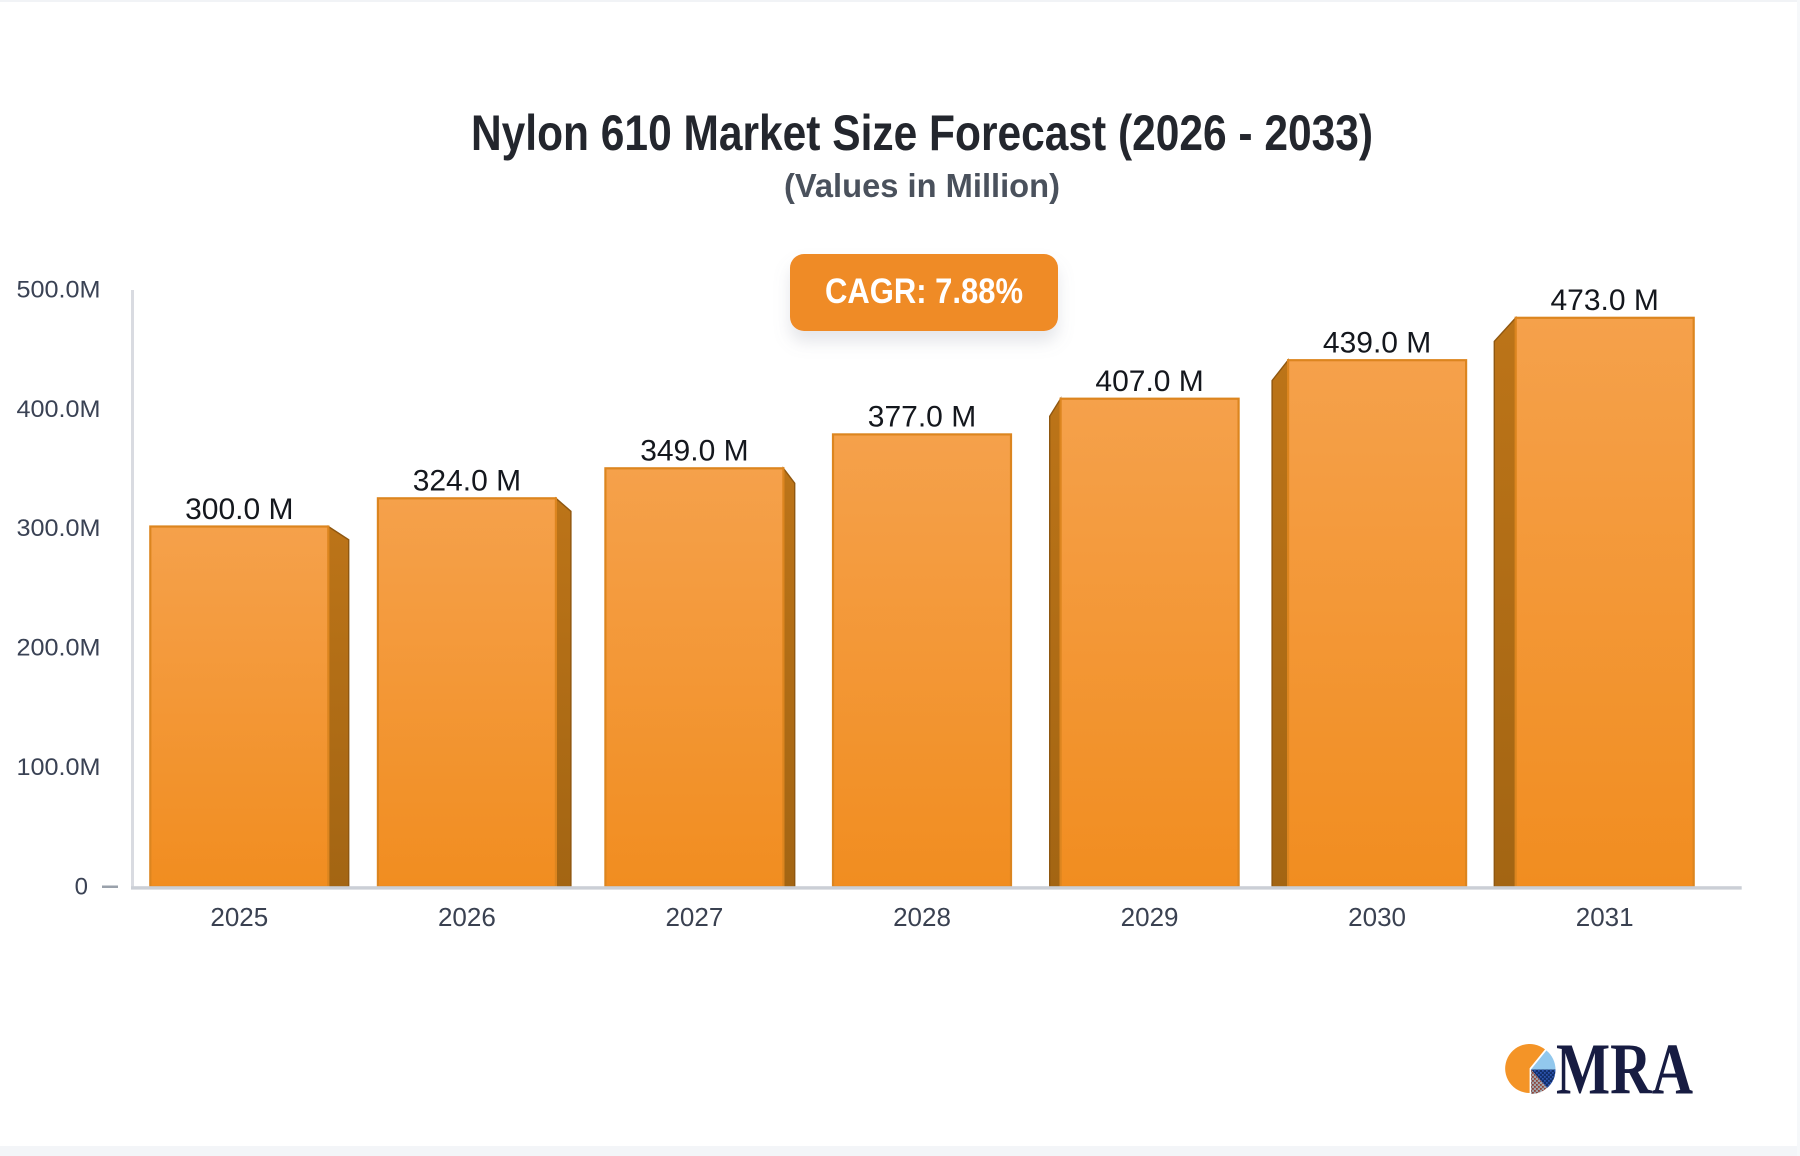 This screenshot has height=1156, width=1800. What do you see at coordinates (922, 917) in the screenshot?
I see `svg-text: 2028` at bounding box center [922, 917].